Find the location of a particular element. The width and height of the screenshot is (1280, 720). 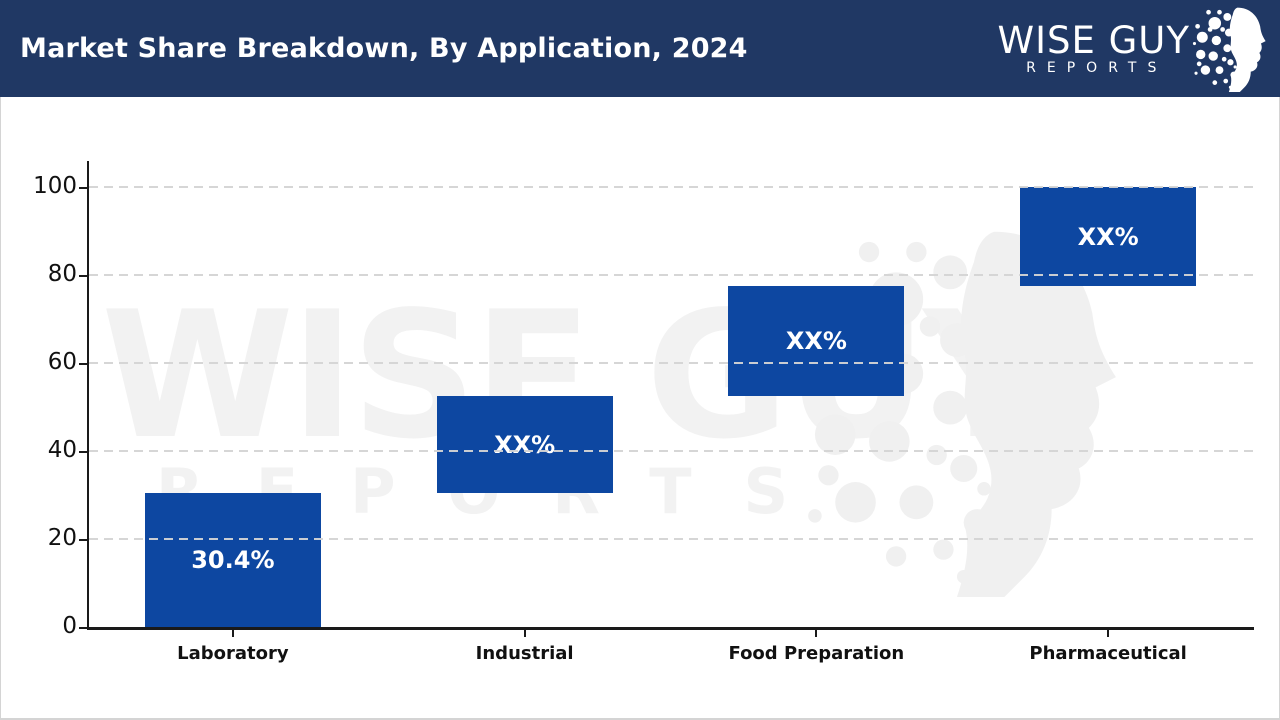

bar-food-preparation: XX% is located at coordinates (816, 341).